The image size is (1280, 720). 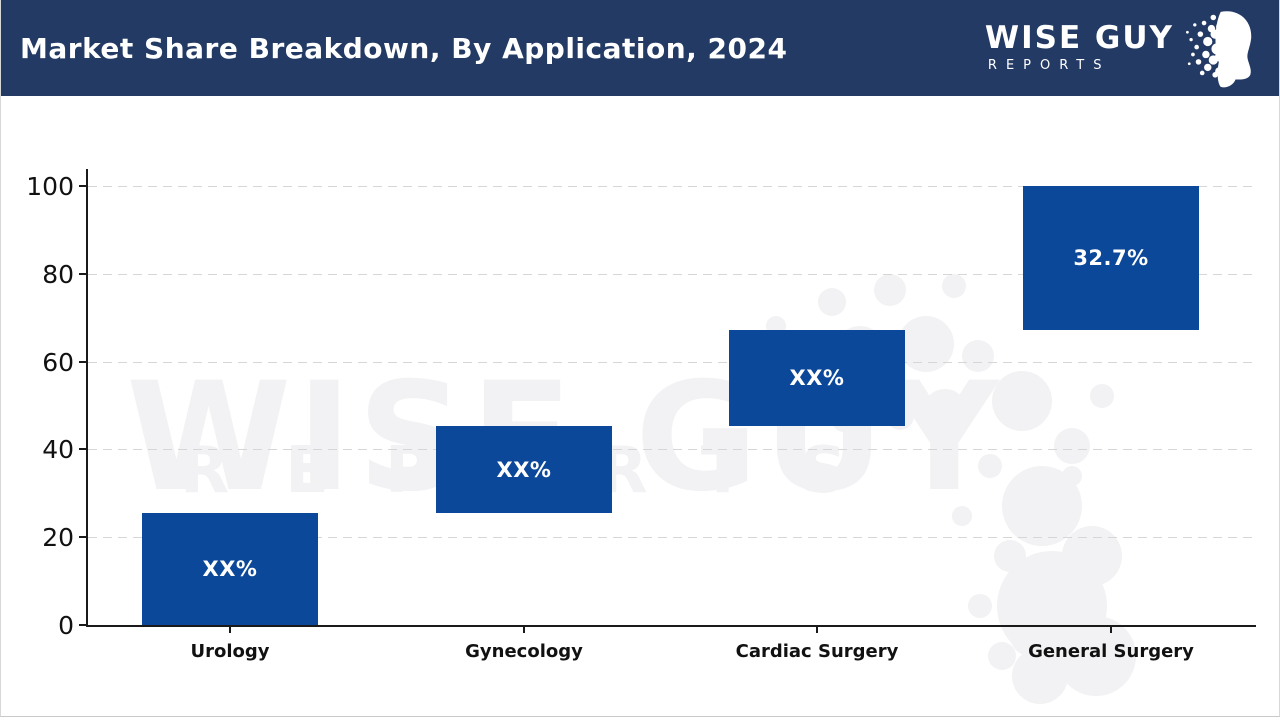 I want to click on y-axis-line, so click(x=87, y=398).